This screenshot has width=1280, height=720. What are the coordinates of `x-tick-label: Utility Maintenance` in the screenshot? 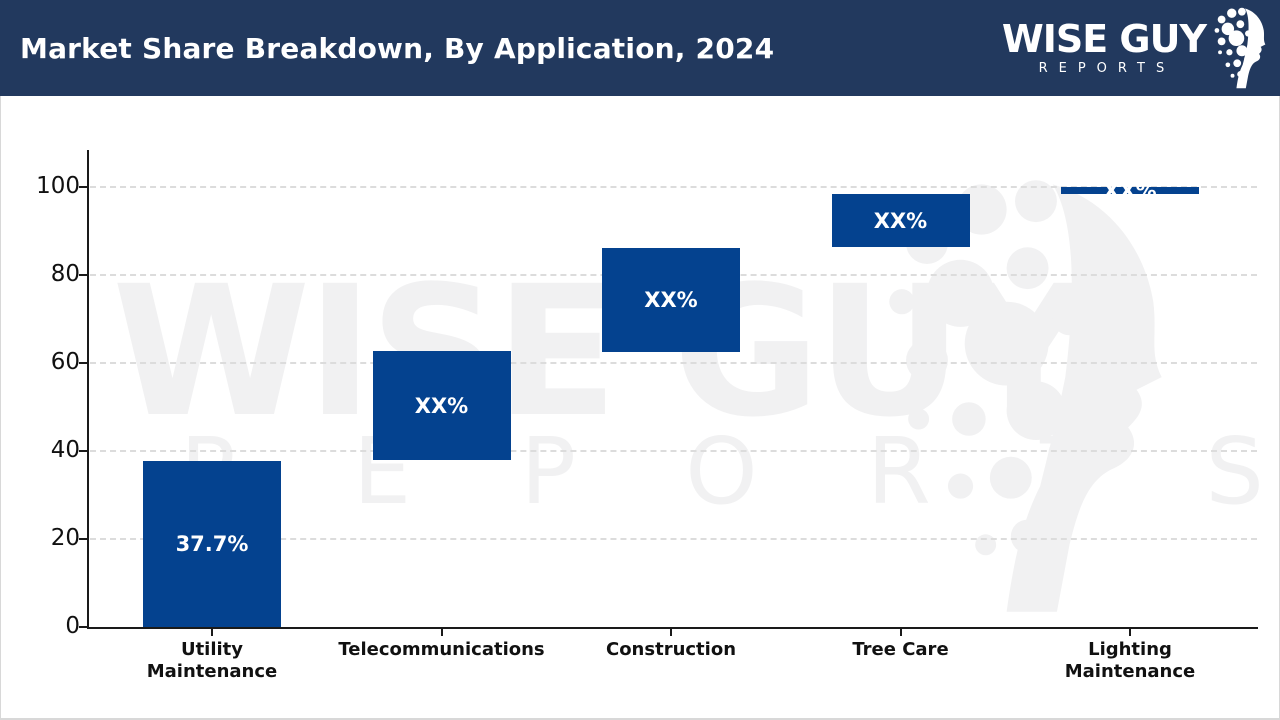 It's located at (212, 660).